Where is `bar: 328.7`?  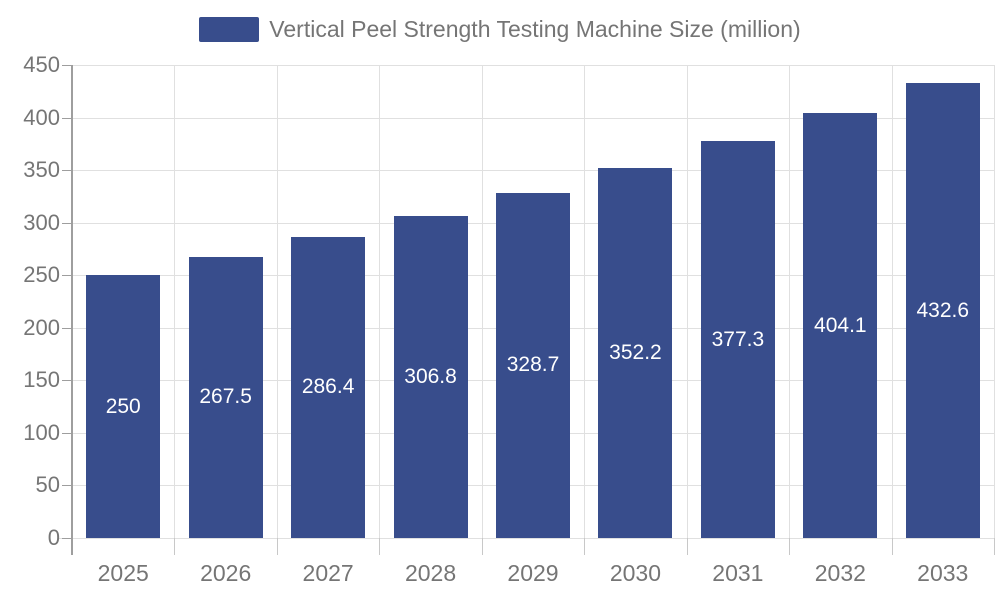 bar: 328.7 is located at coordinates (533, 365).